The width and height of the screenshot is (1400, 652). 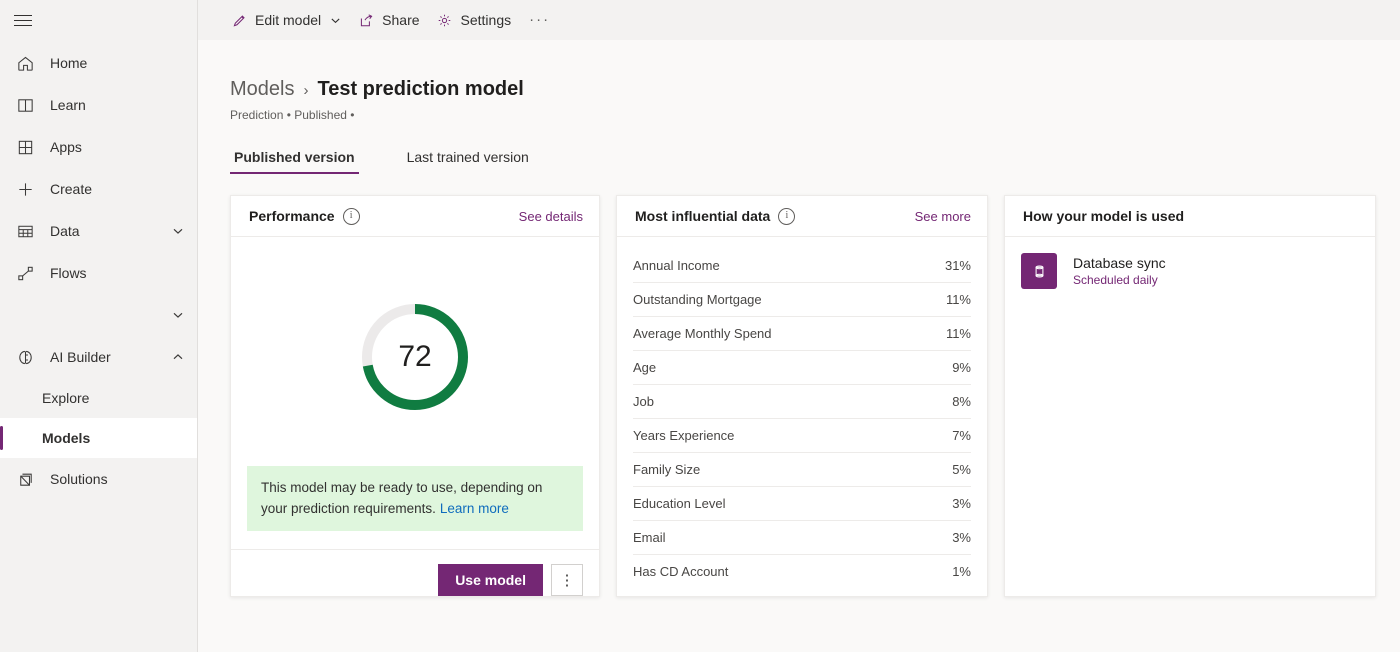 I want to click on breadcrumb: Models › Test prediction model, so click(x=815, y=70).